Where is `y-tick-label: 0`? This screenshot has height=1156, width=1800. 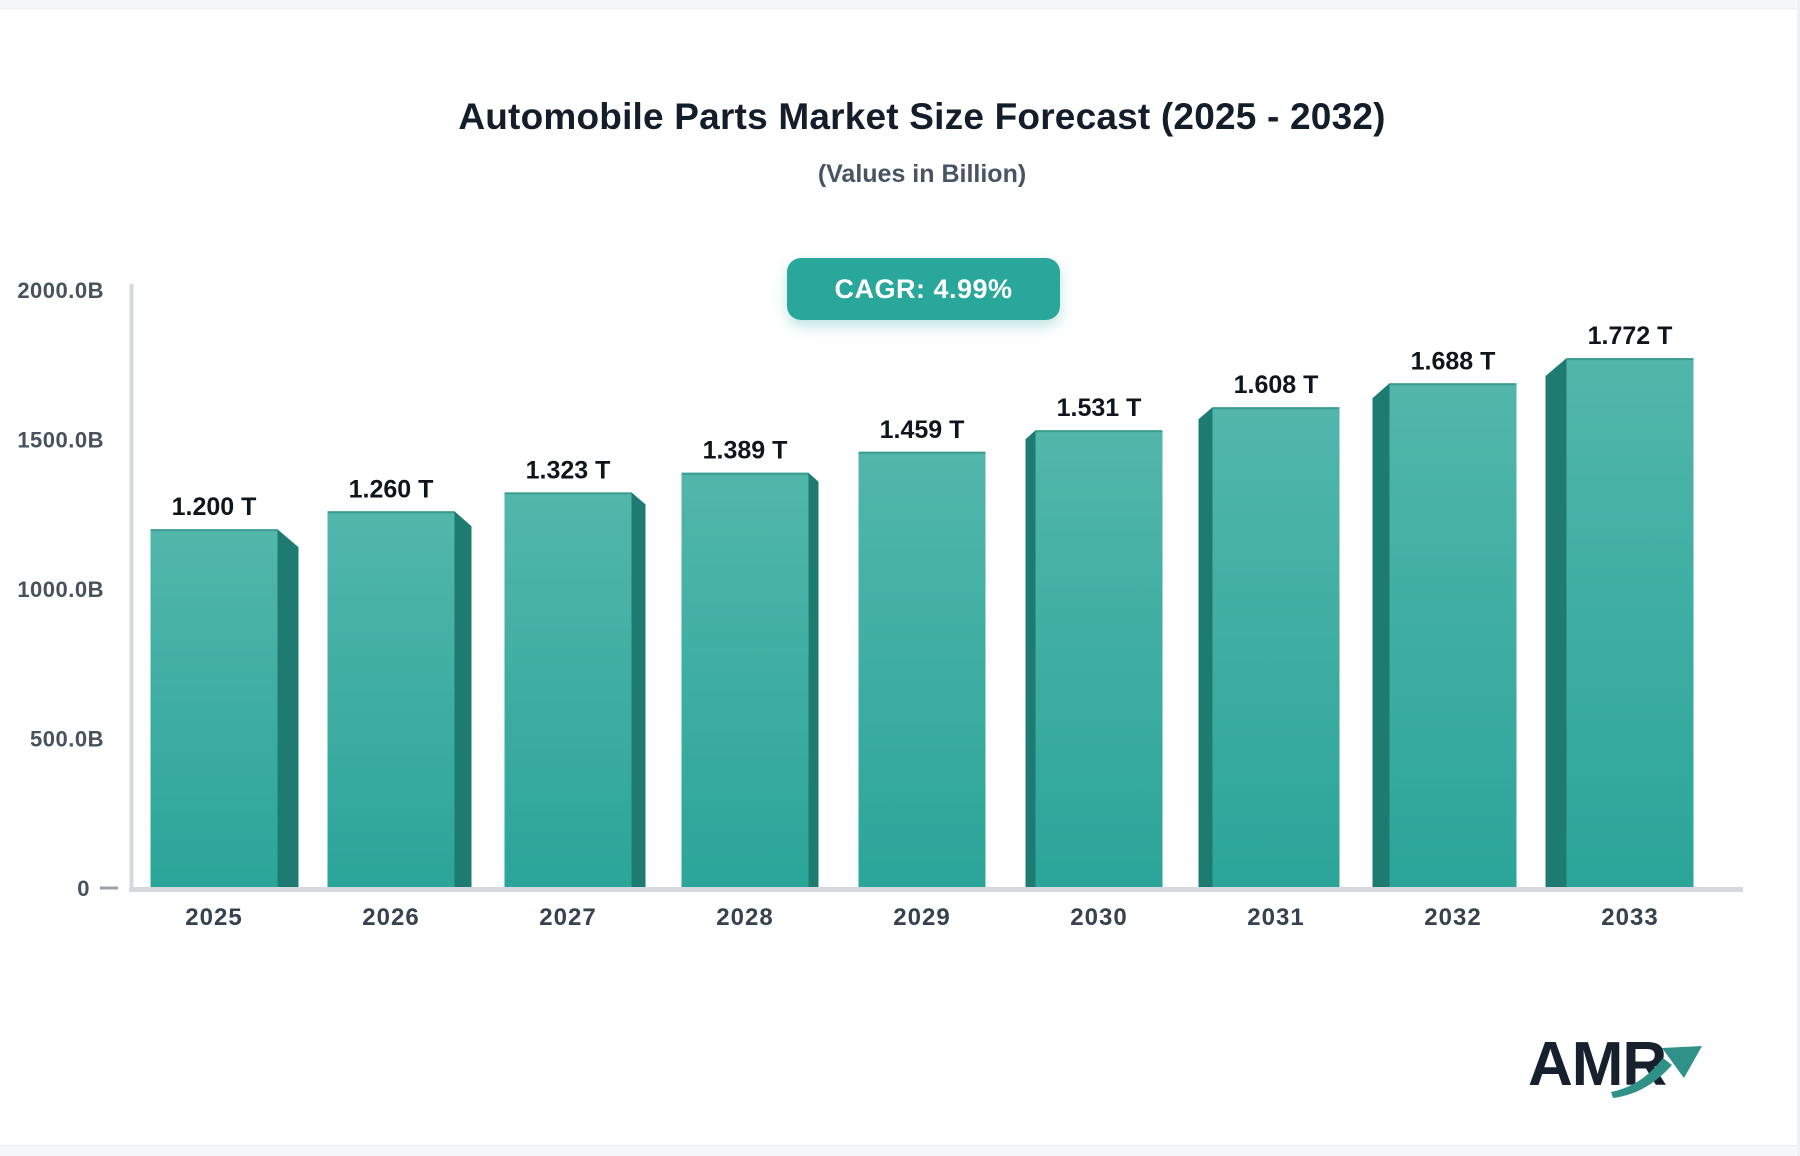 y-tick-label: 0 is located at coordinates (83, 888).